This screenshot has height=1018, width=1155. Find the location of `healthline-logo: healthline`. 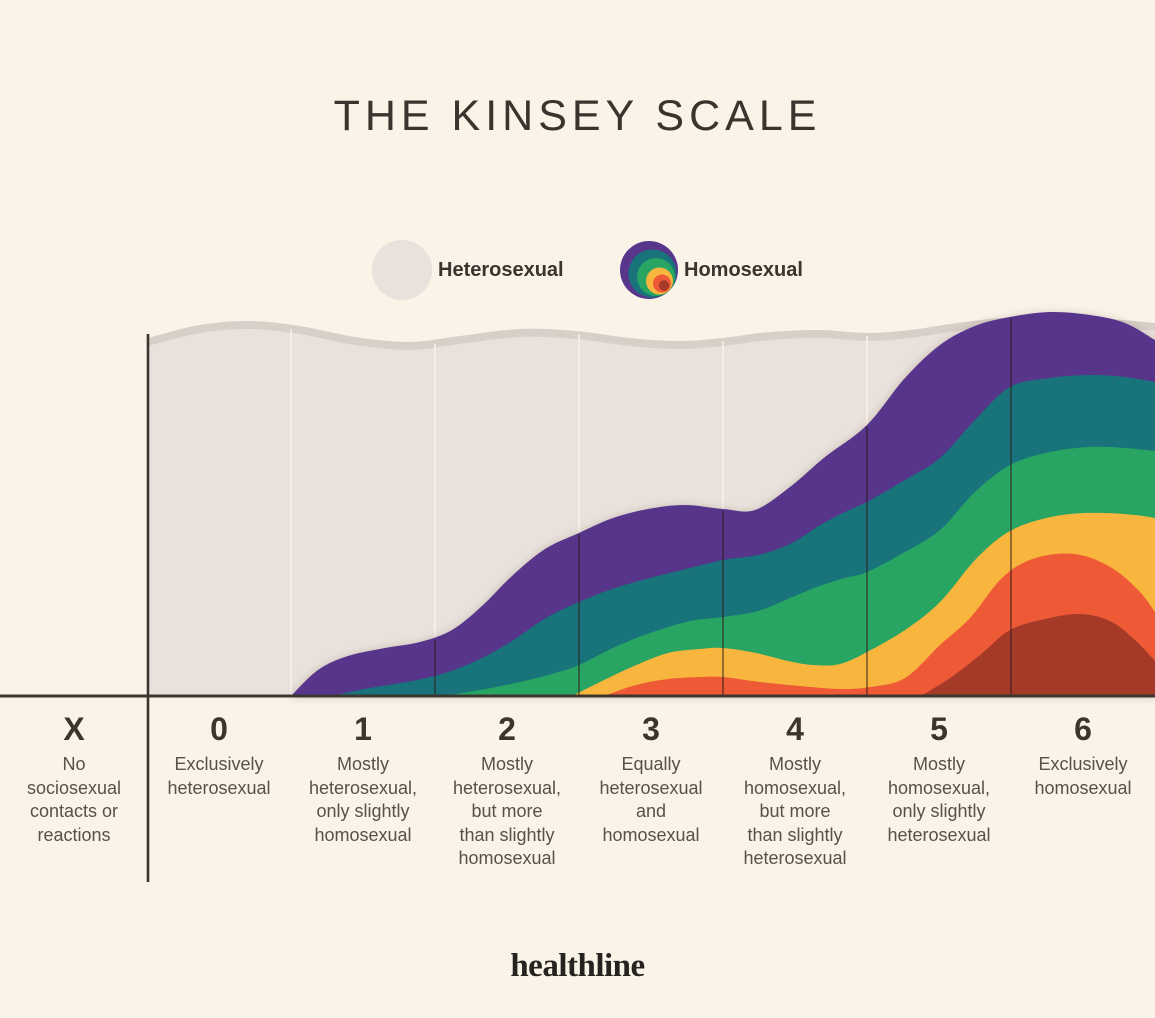

healthline-logo: healthline is located at coordinates (577, 966).